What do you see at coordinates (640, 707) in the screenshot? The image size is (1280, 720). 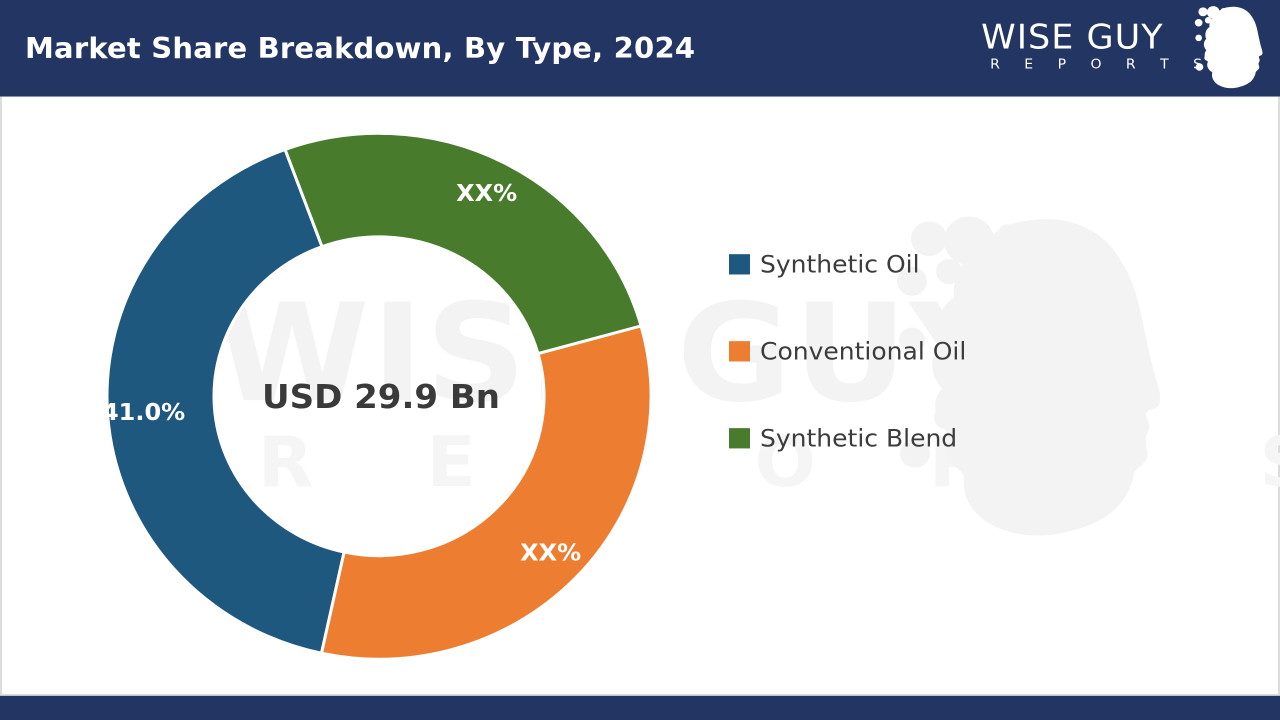 I see `footer-bar` at bounding box center [640, 707].